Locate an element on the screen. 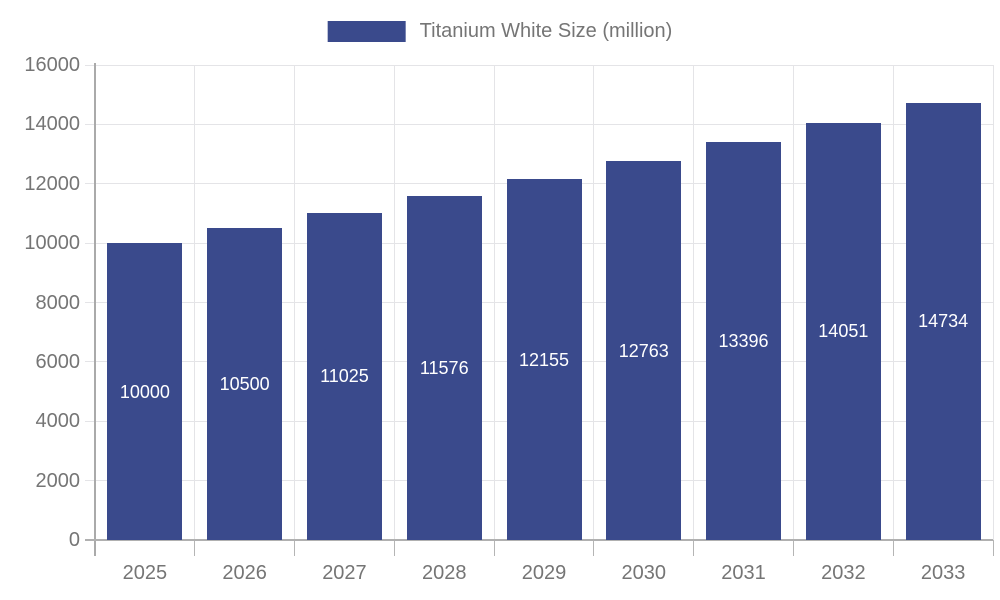 Image resolution: width=1000 pixels, height=600 pixels. bar-value-label: 12763 is located at coordinates (643, 350).